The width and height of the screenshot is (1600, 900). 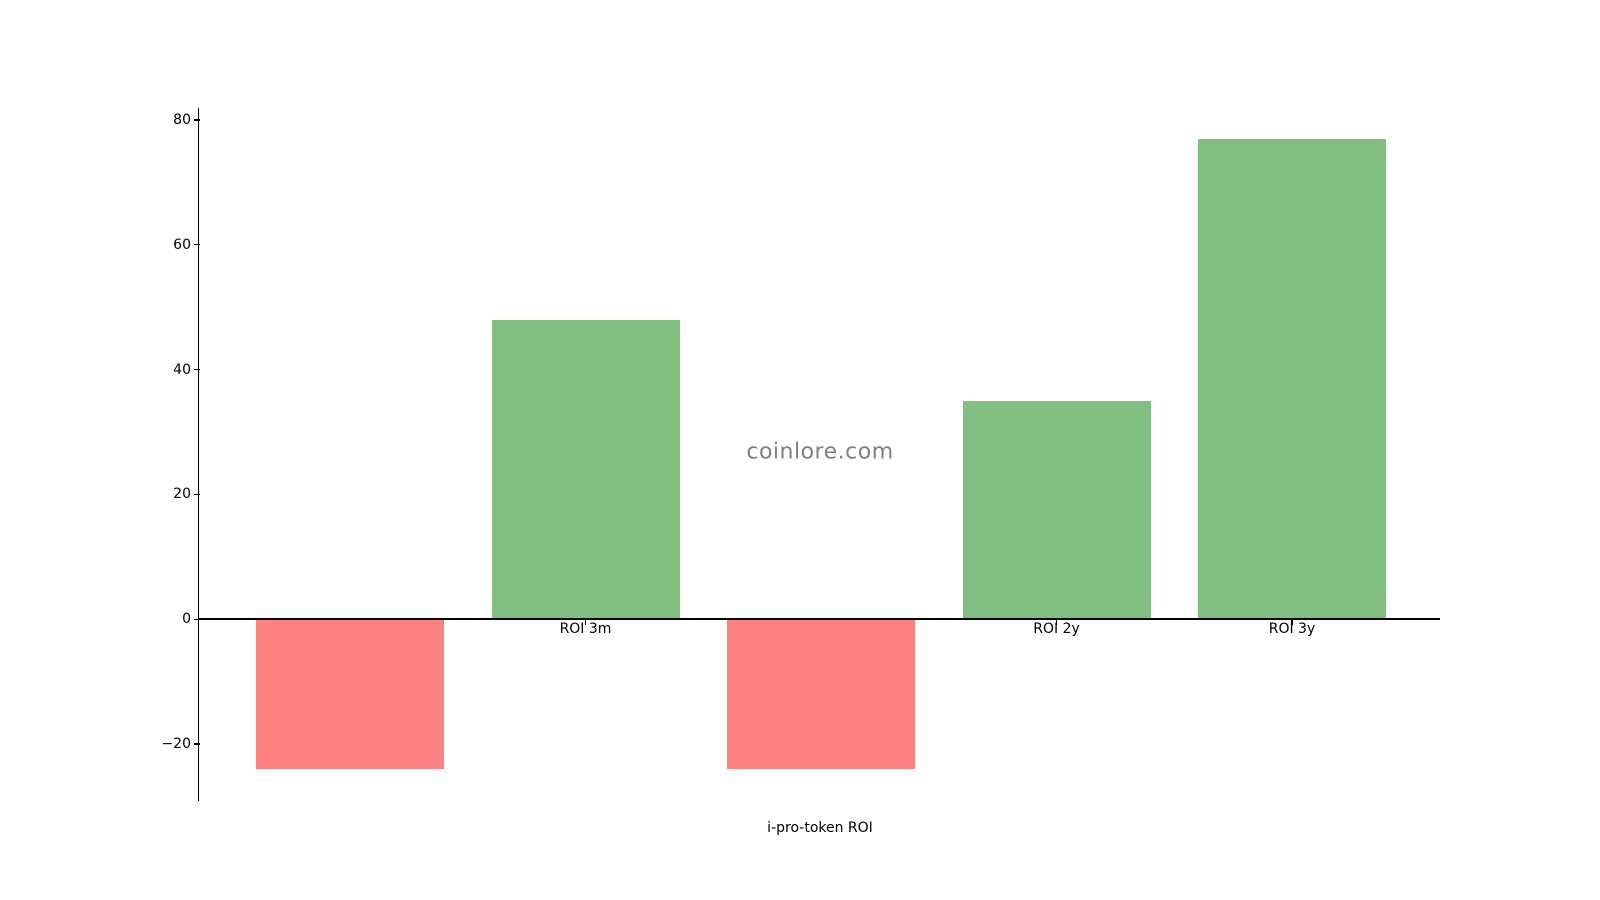 What do you see at coordinates (585, 629) in the screenshot?
I see `x-tick-label: ROI 3m` at bounding box center [585, 629].